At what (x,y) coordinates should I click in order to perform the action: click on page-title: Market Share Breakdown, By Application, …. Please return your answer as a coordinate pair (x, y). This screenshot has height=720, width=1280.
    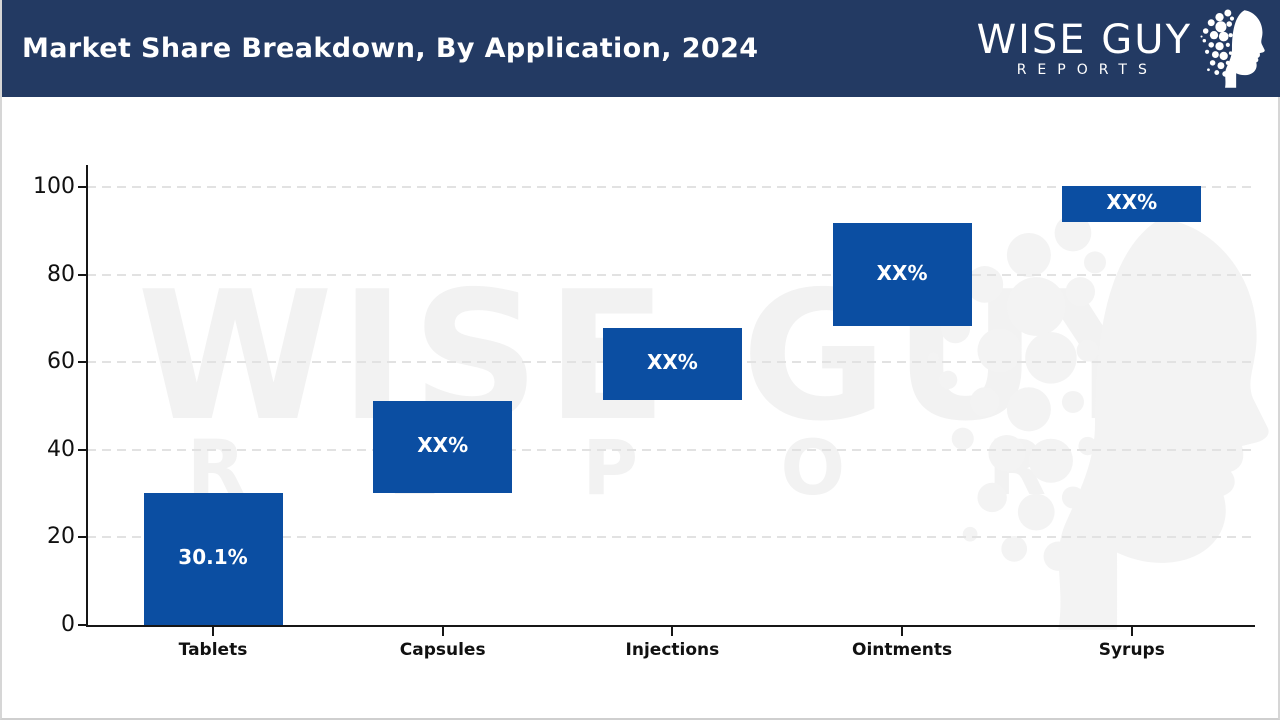
    Looking at the image, I should click on (390, 48).